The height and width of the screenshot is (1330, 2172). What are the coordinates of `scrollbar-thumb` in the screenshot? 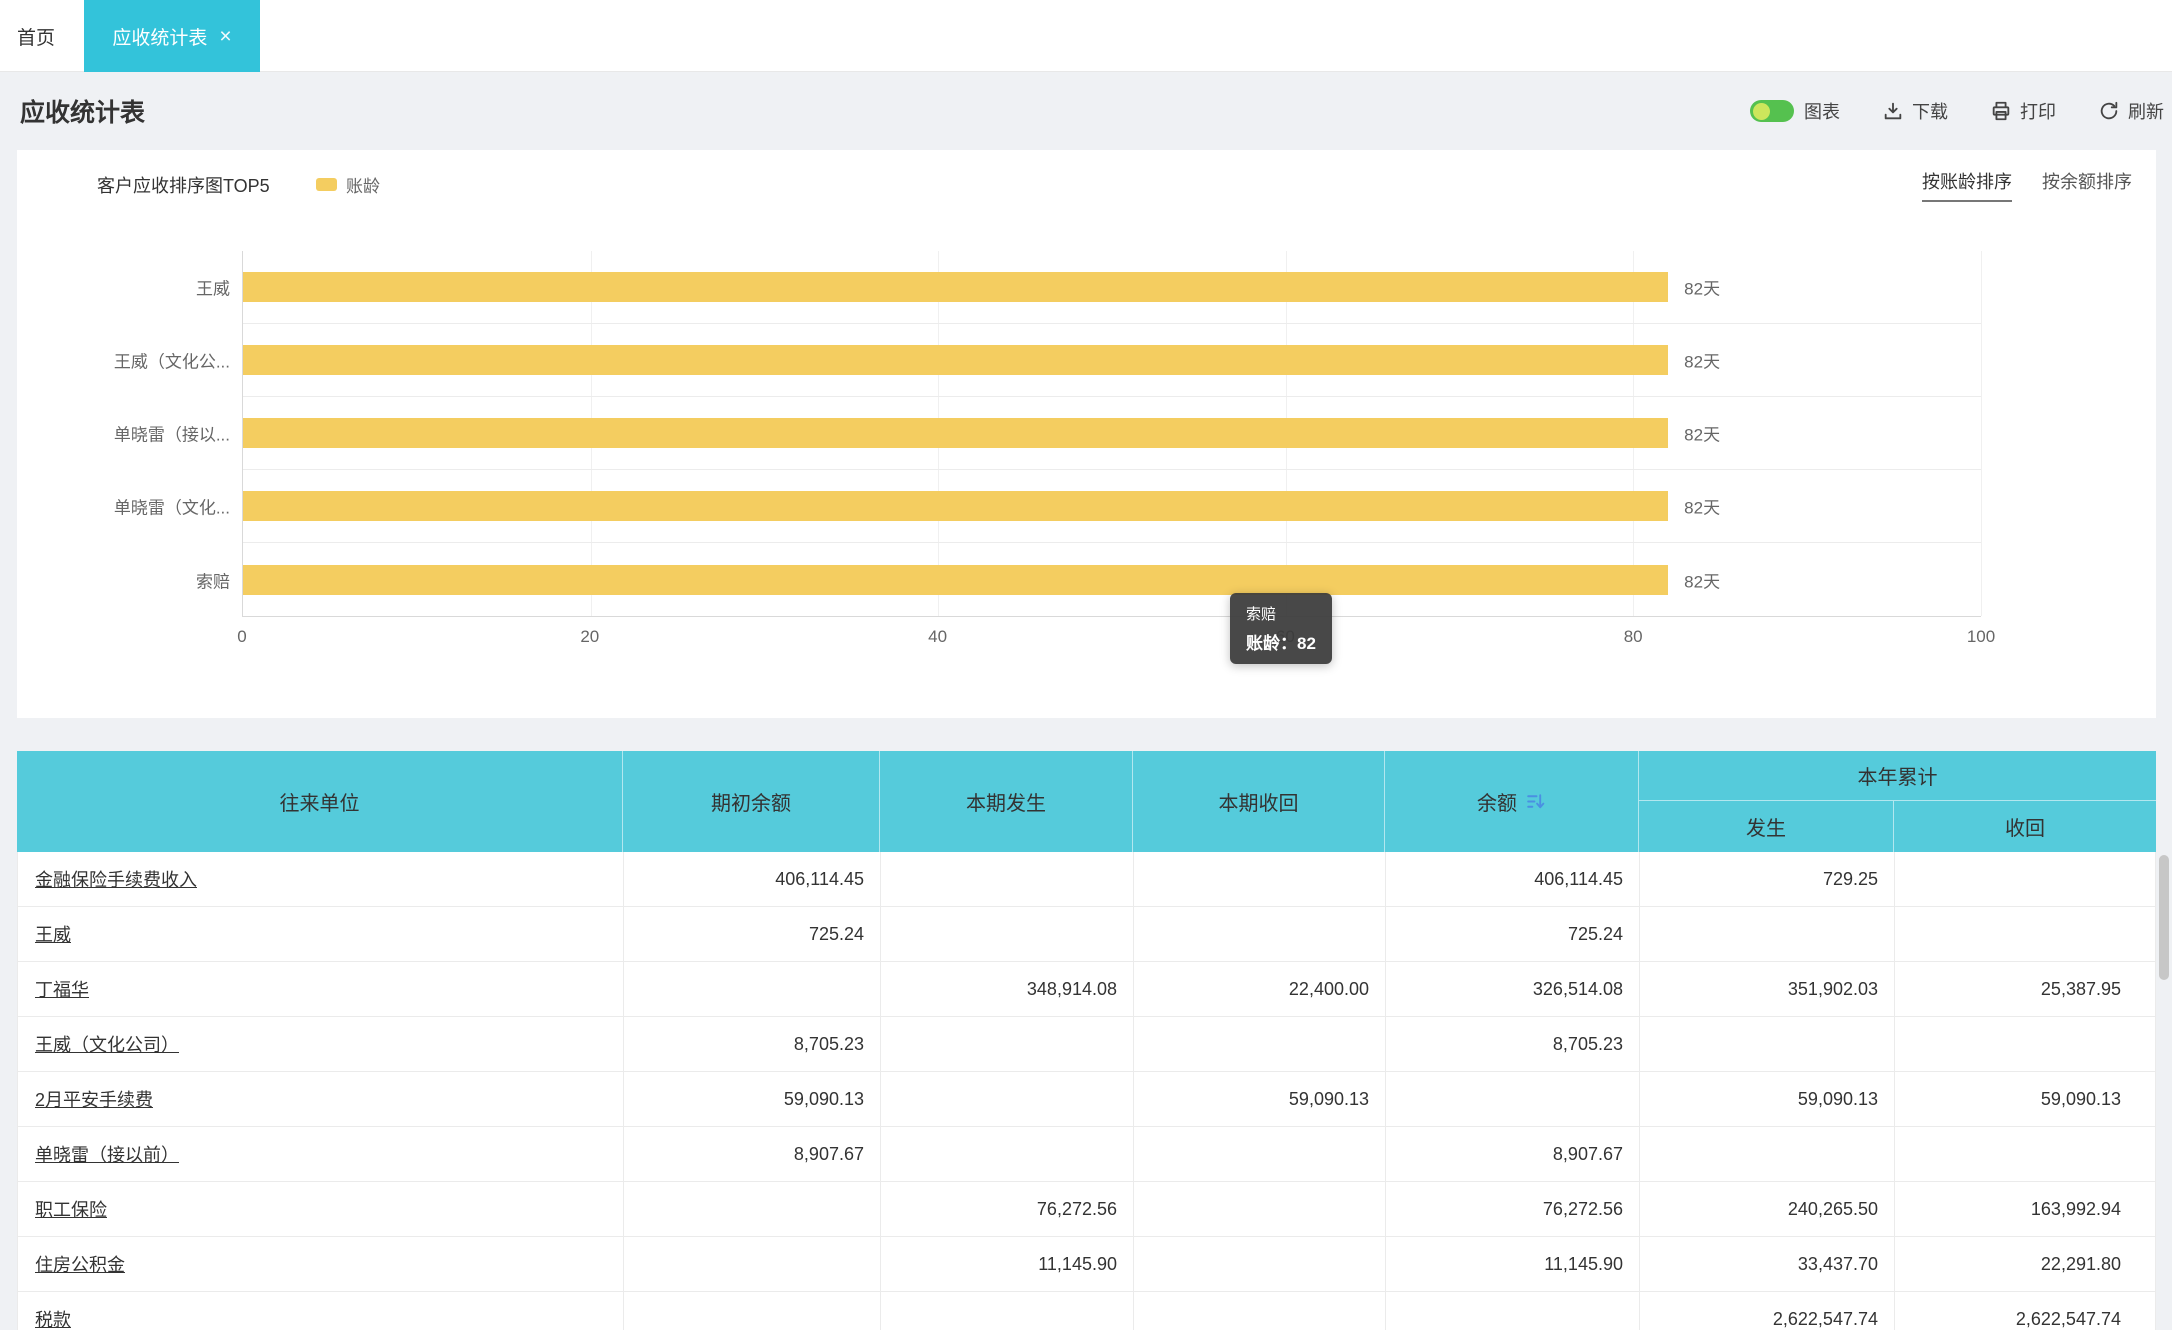 It's located at (2164, 917).